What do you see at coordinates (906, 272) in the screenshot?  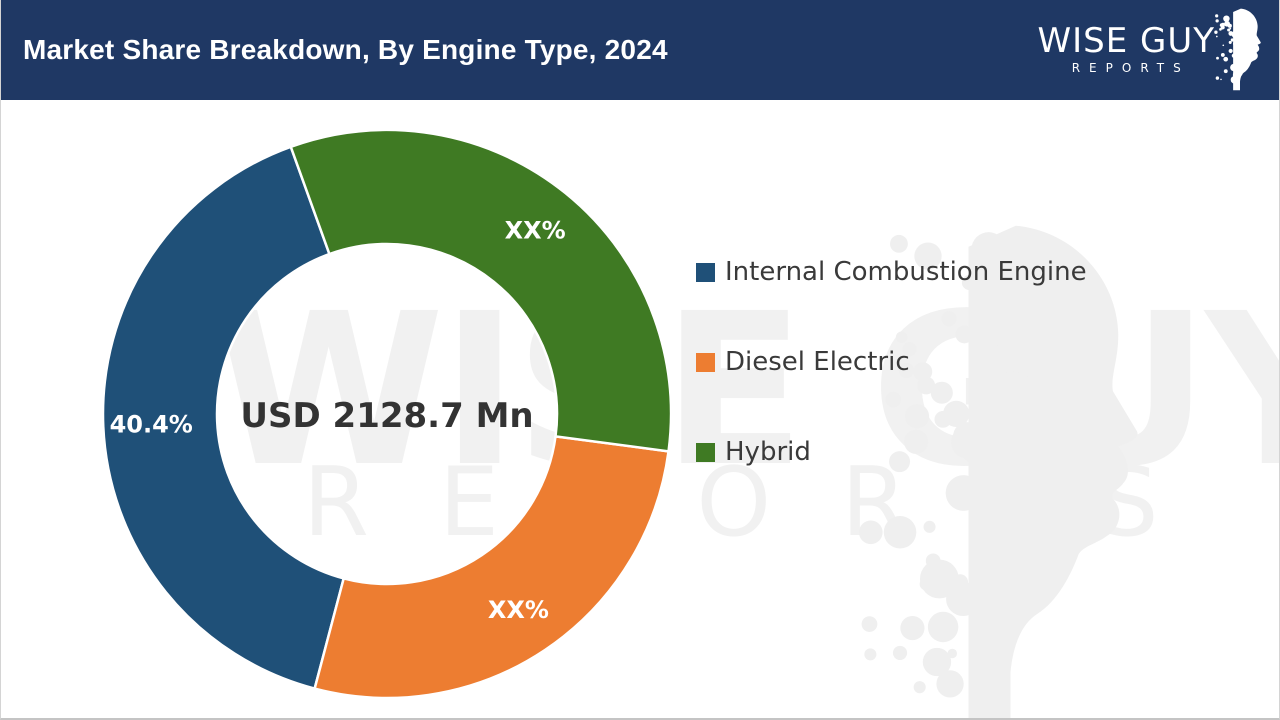 I see `legend-item-label: Internal Combustion Engine` at bounding box center [906, 272].